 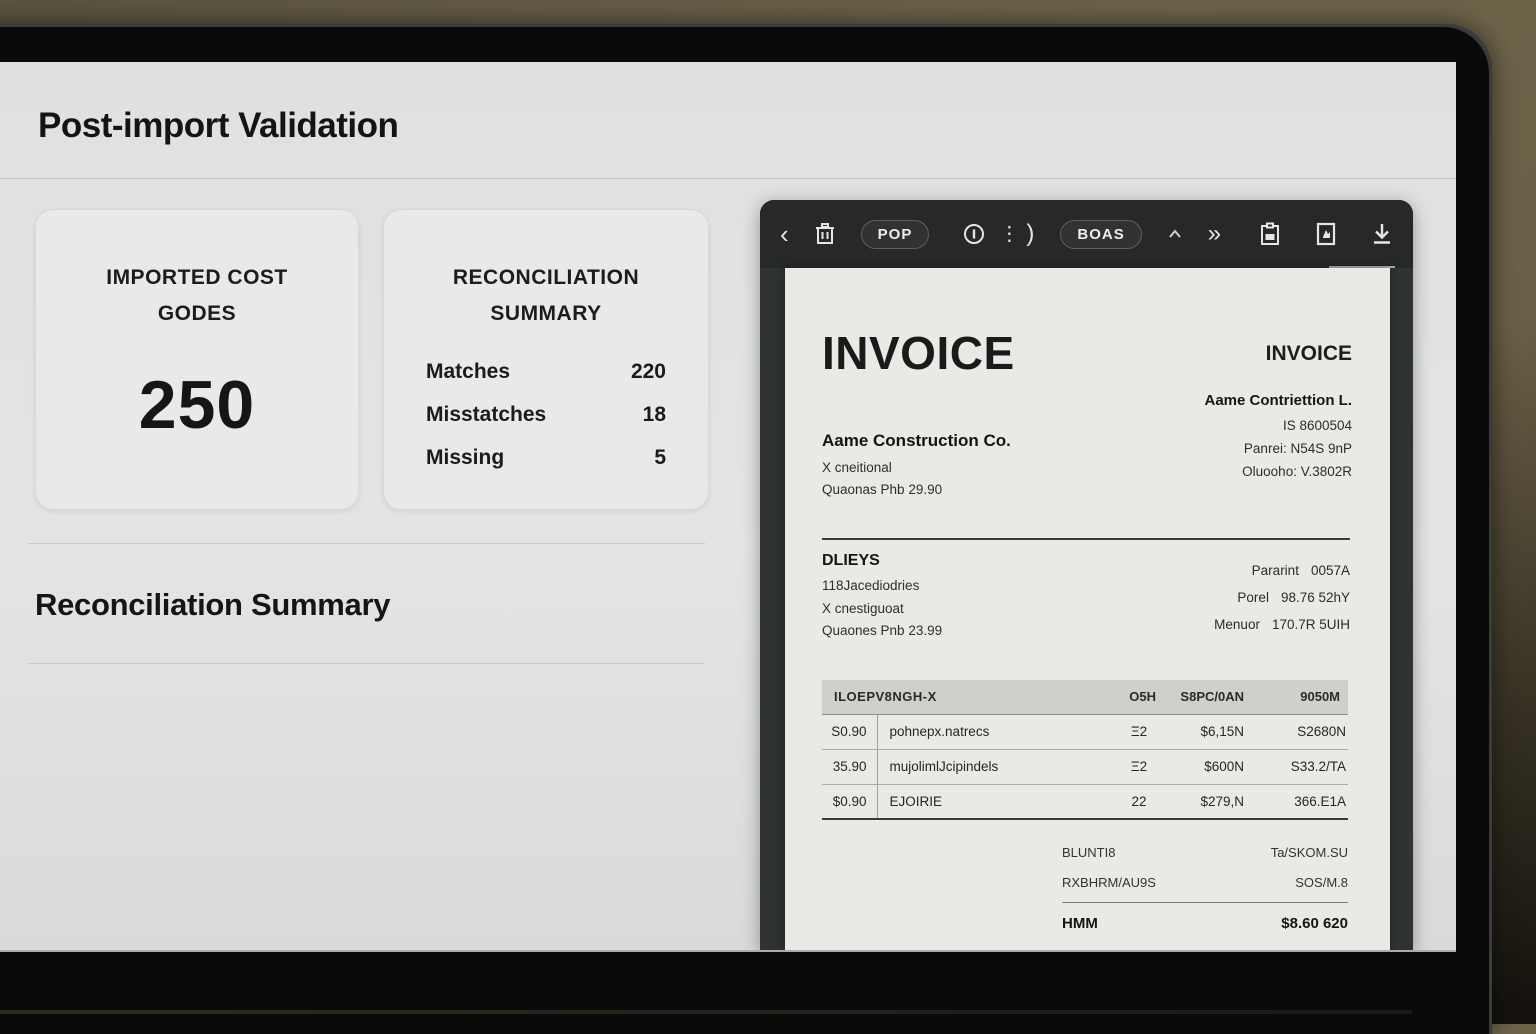 I want to click on invoice-title-small: INVOICE, so click(x=1308, y=353).